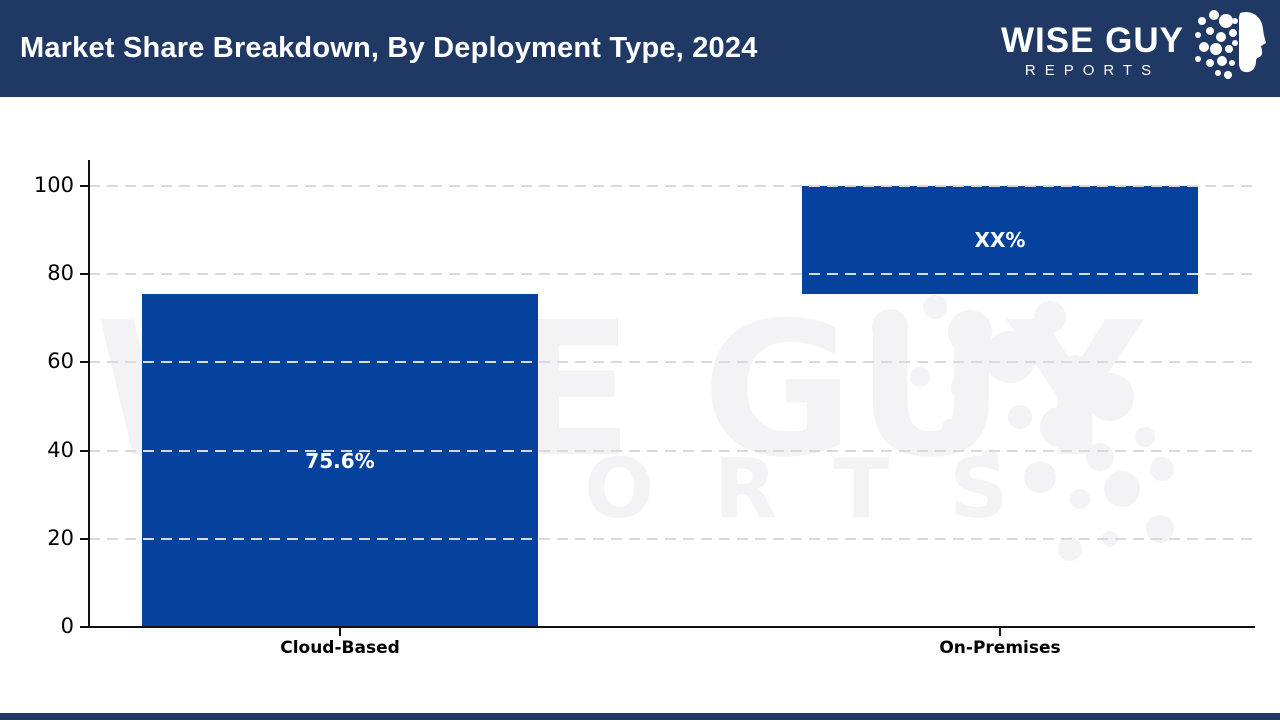  I want to click on y-tick-label-100: 100, so click(53, 185).